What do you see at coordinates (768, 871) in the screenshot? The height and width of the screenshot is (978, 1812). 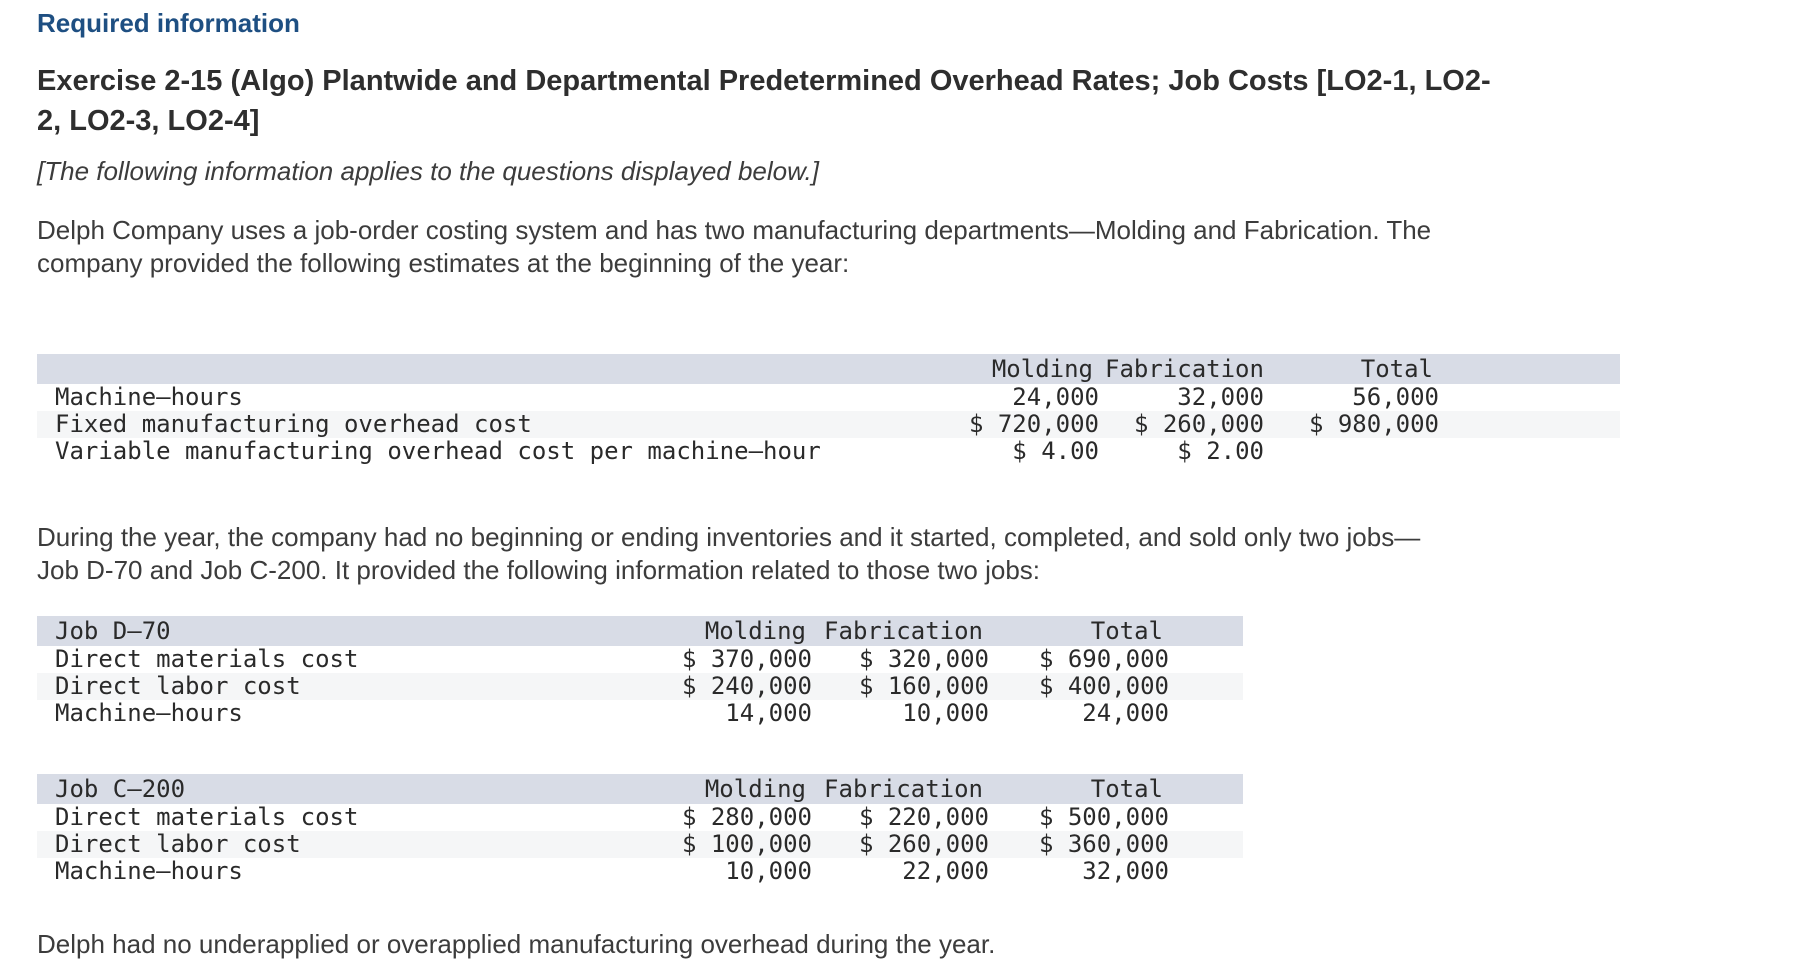 I see `cell-molding: 10,000` at bounding box center [768, 871].